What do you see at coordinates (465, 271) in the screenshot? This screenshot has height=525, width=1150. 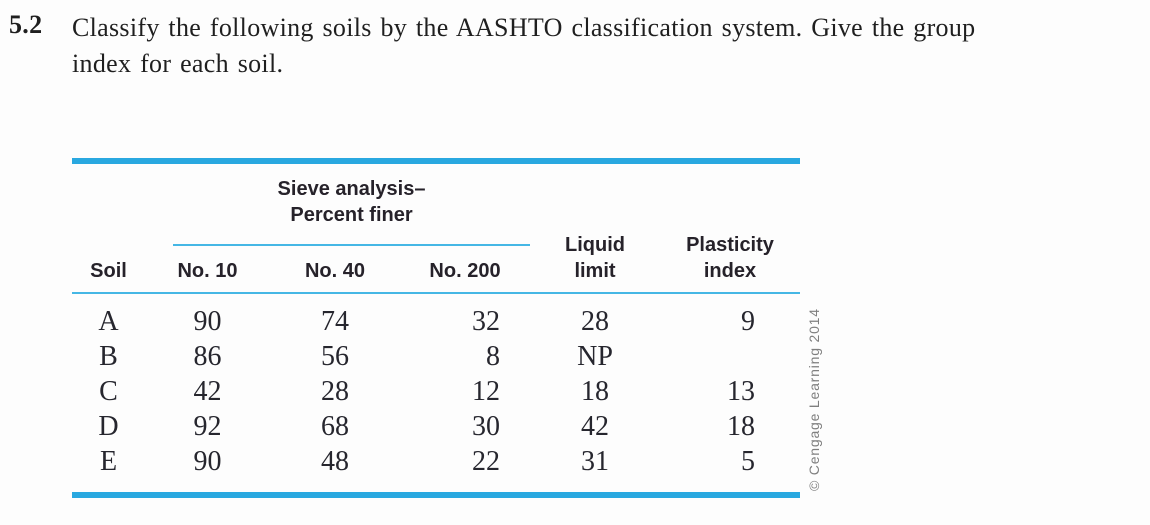 I see `column-header-no200: No. 200` at bounding box center [465, 271].